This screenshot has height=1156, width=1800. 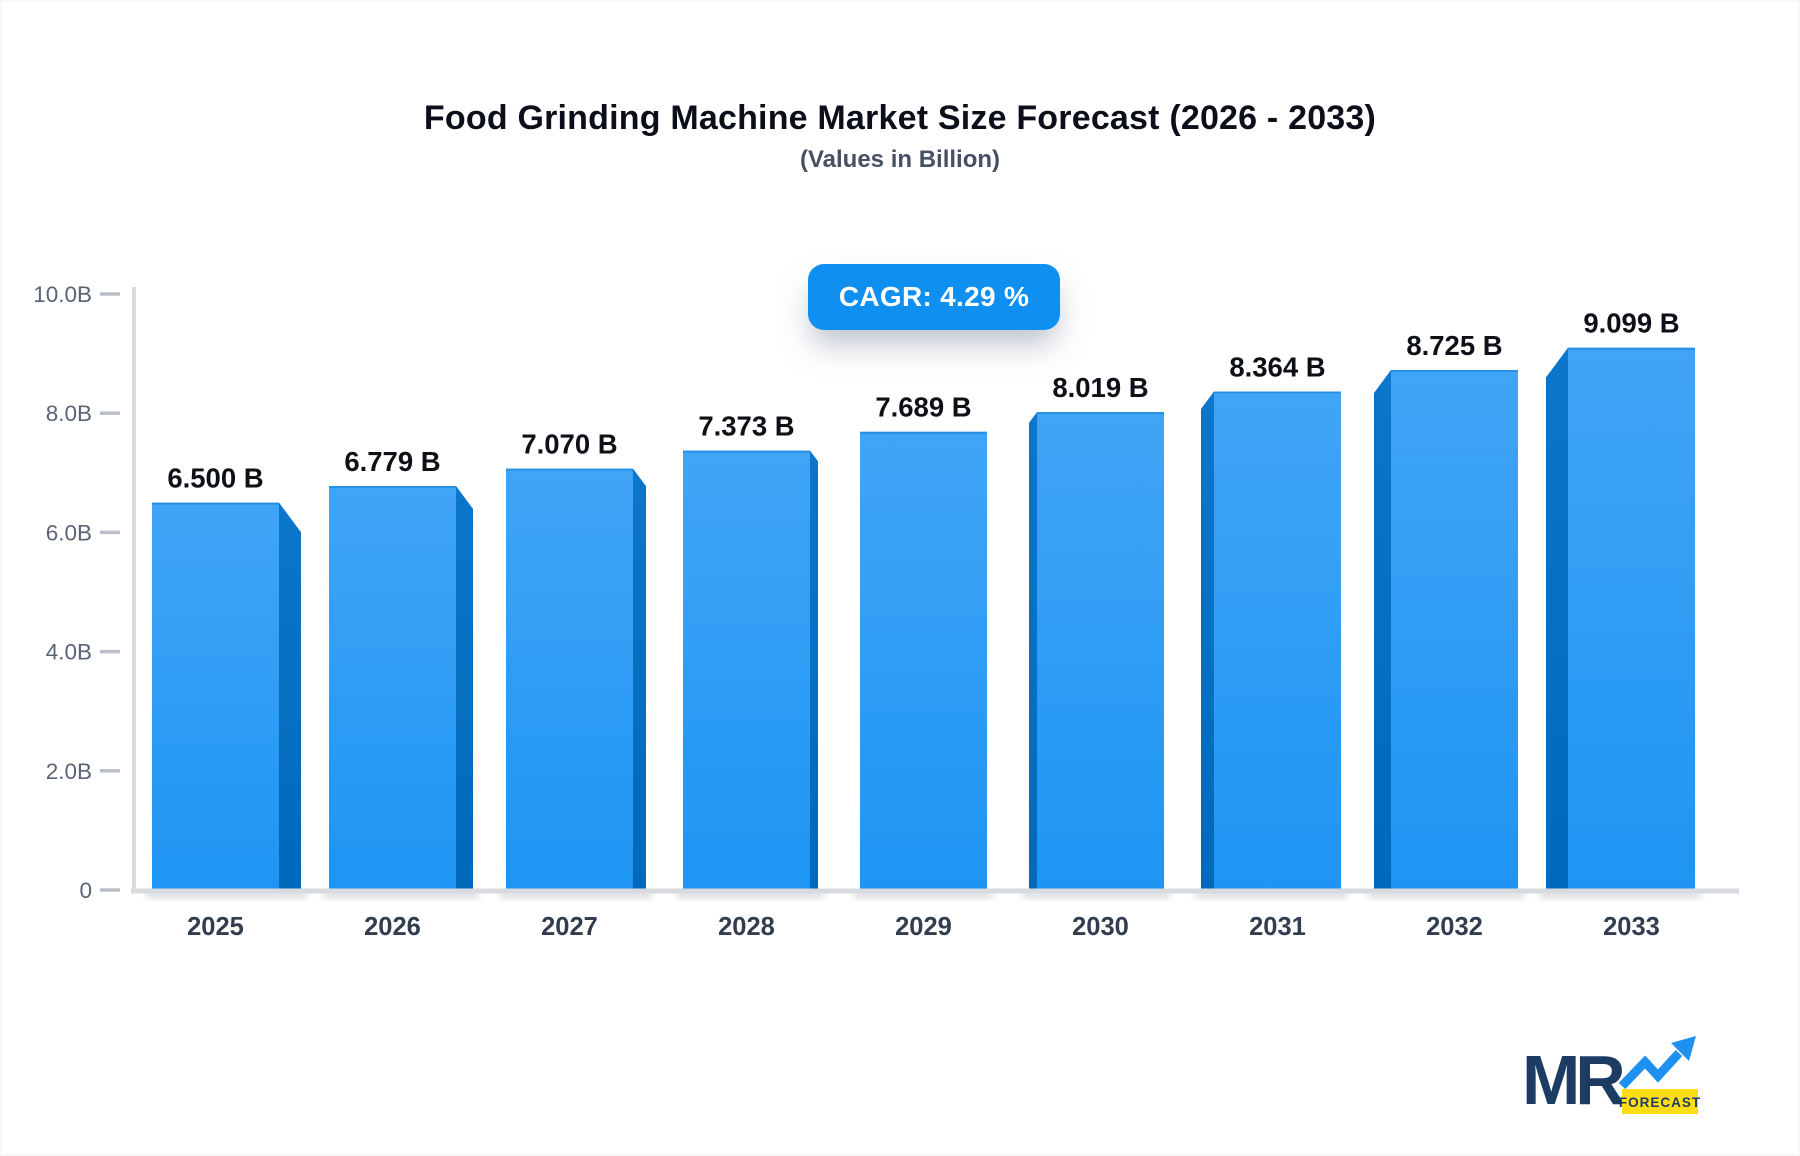 I want to click on y-axis-label: 2.0B, so click(x=69, y=771).